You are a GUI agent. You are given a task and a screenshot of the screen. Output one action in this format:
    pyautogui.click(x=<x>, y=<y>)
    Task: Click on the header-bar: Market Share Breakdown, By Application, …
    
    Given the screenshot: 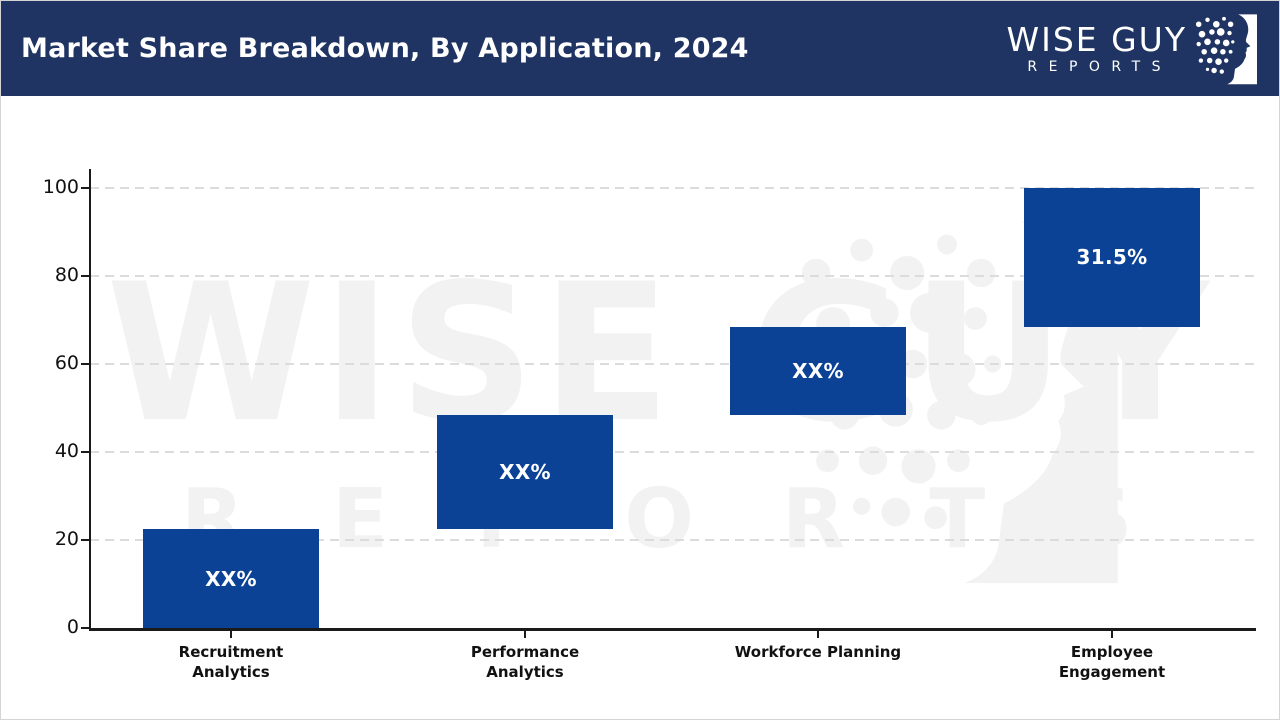 What is the action you would take?
    pyautogui.click(x=640, y=48)
    